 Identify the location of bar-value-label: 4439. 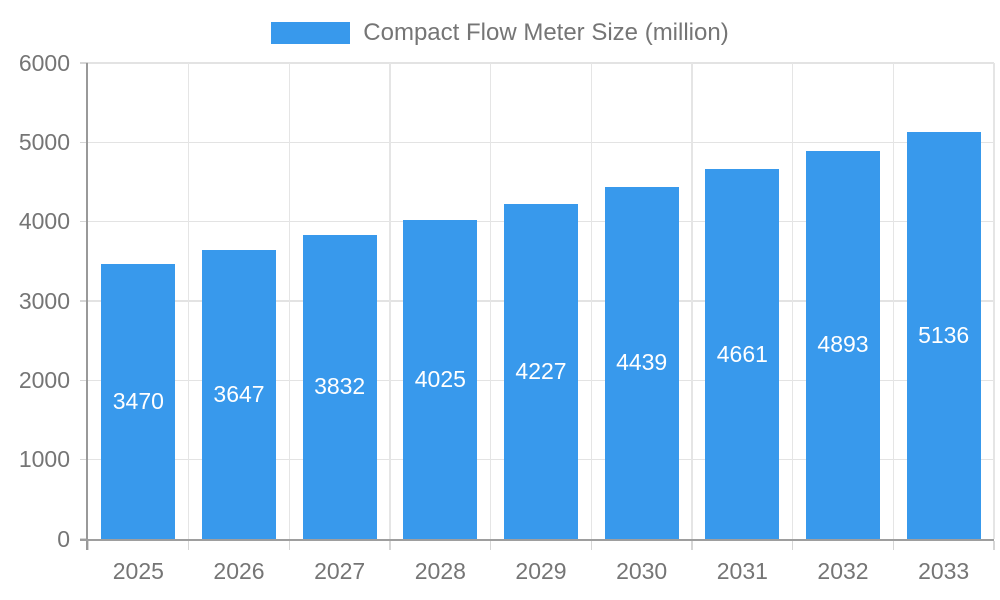
(642, 362).